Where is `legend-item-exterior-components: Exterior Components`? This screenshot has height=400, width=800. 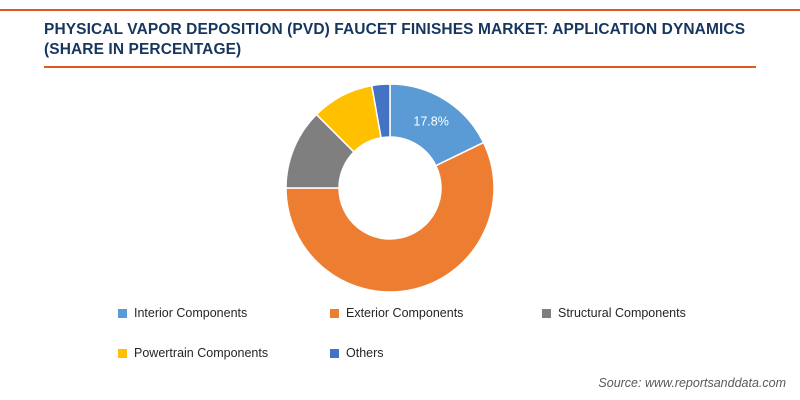
legend-item-exterior-components: Exterior Components is located at coordinates (436, 313).